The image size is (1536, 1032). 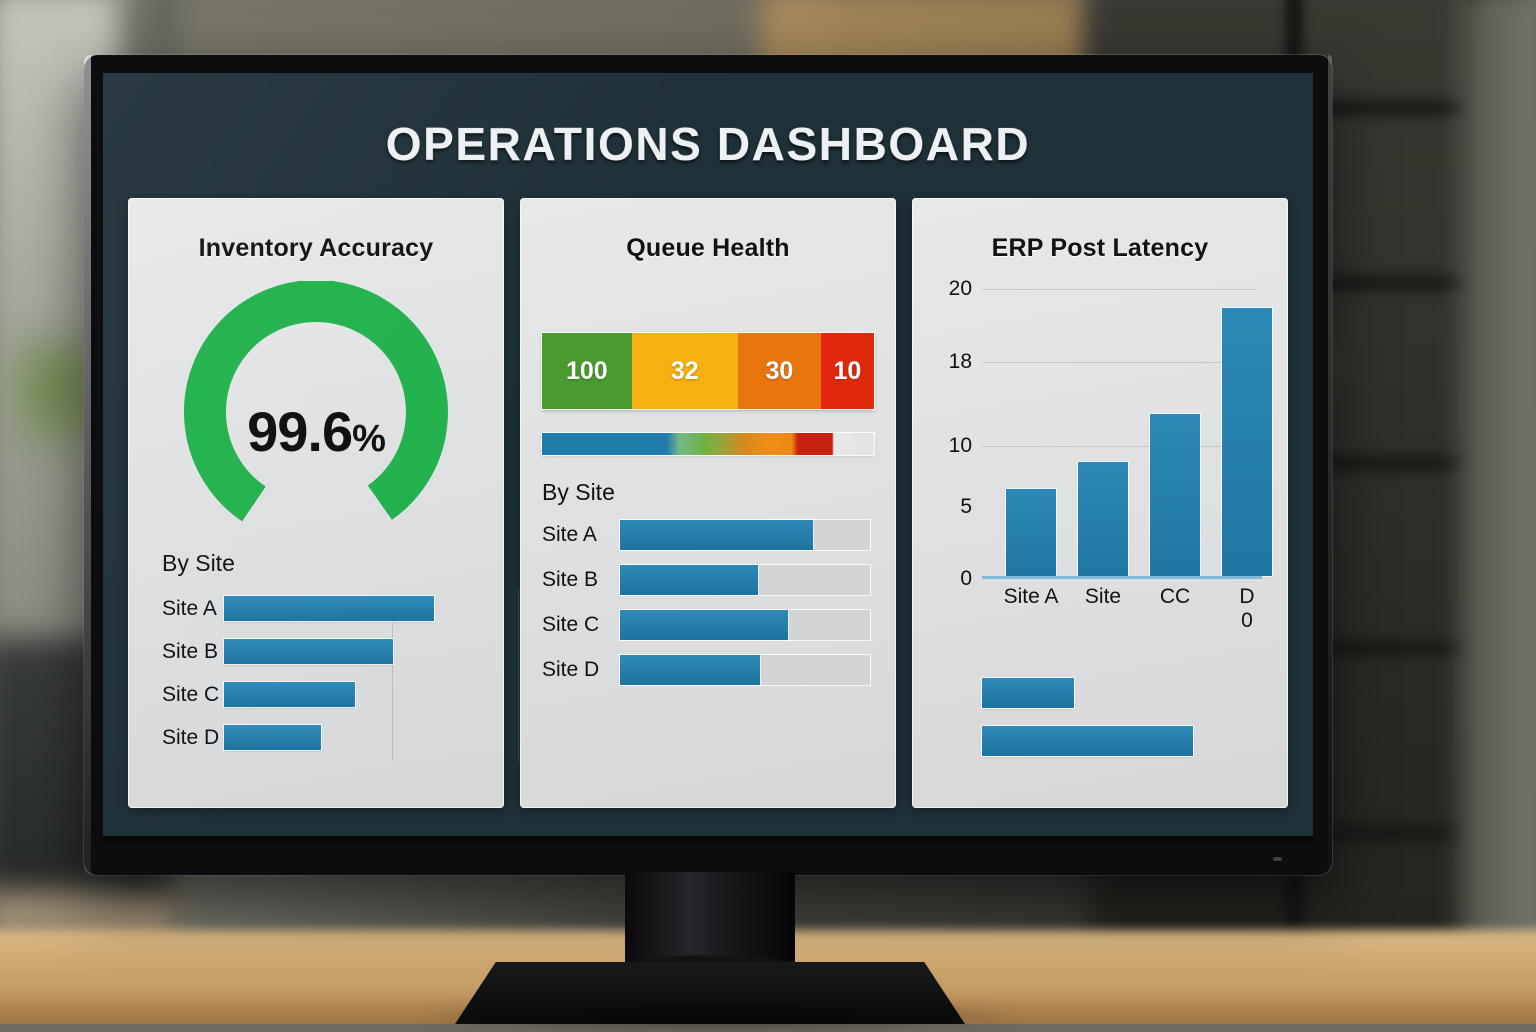 I want to click on queue-segment: 30, so click(x=779, y=371).